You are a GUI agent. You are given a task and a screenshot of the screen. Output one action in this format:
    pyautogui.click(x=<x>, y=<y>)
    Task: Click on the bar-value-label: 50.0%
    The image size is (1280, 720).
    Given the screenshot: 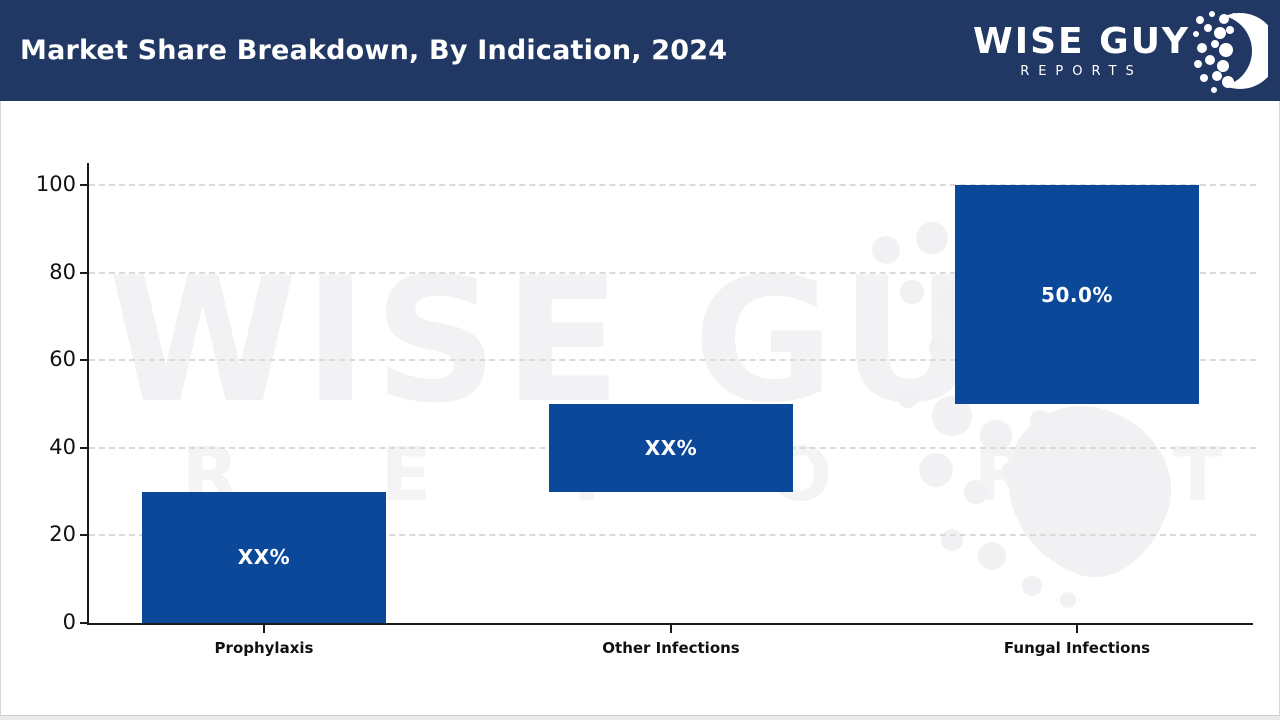 What is the action you would take?
    pyautogui.click(x=1077, y=294)
    